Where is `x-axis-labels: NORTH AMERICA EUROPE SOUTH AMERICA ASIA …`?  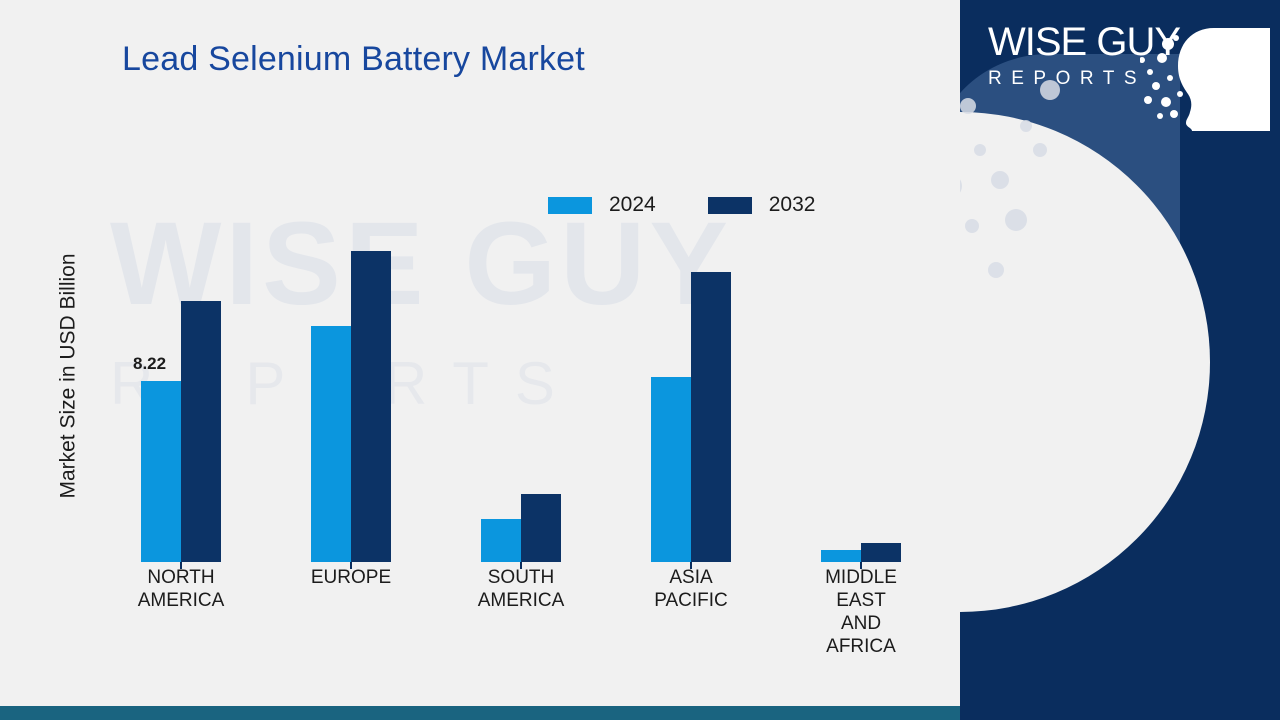 x-axis-labels: NORTH AMERICA EUROPE SOUTH AMERICA ASIA … is located at coordinates (521, 612).